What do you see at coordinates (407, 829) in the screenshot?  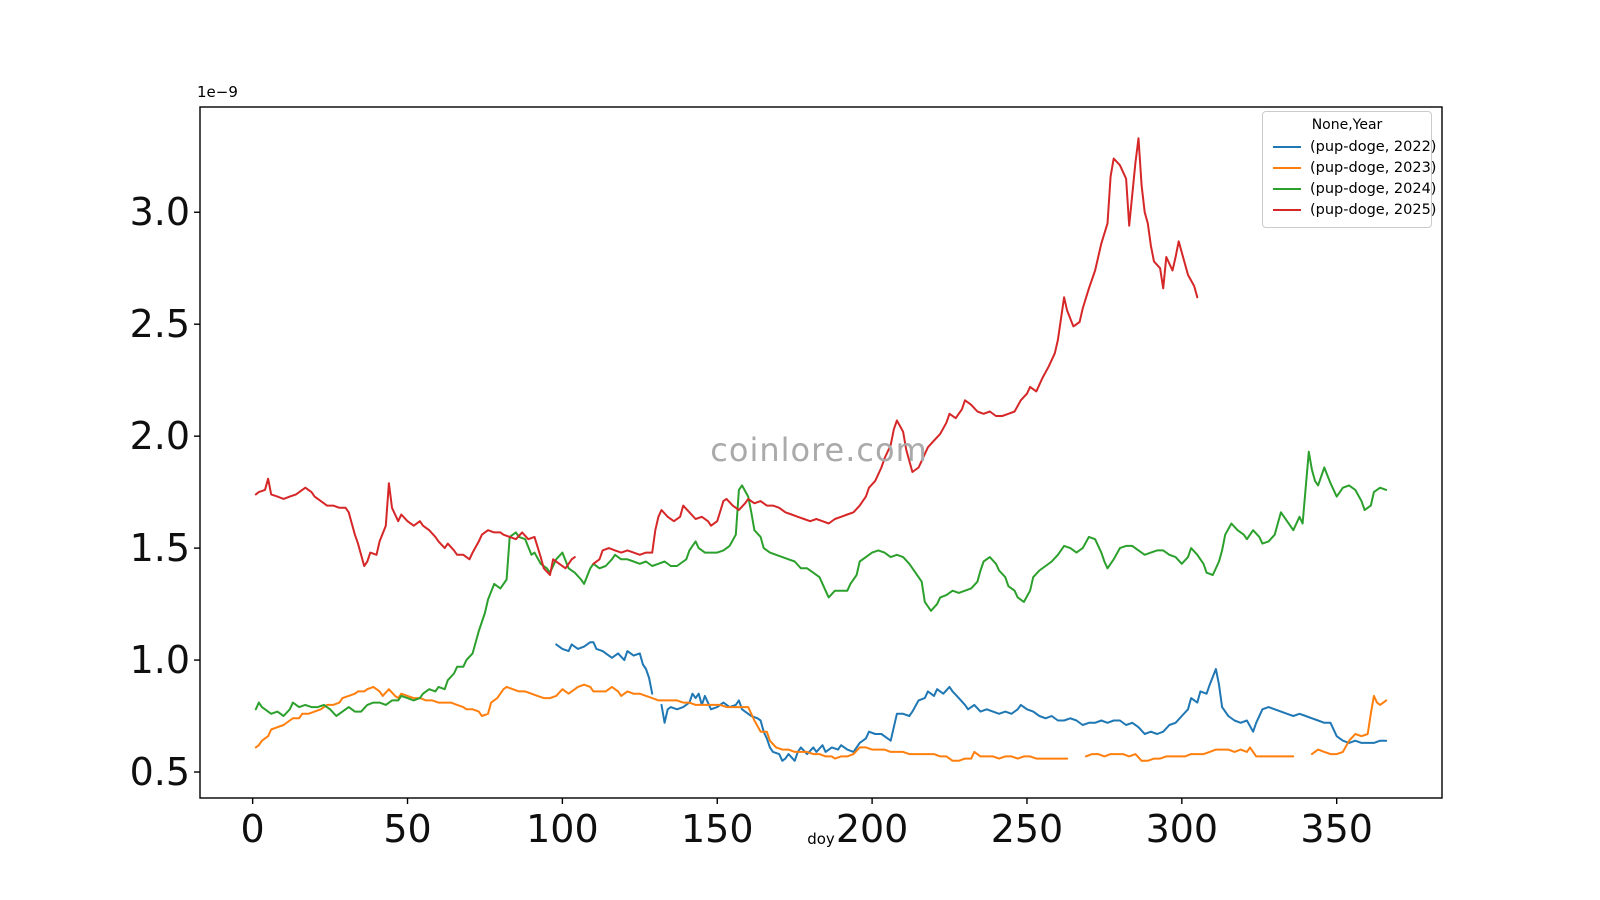 I see `x-tick-label: 50` at bounding box center [407, 829].